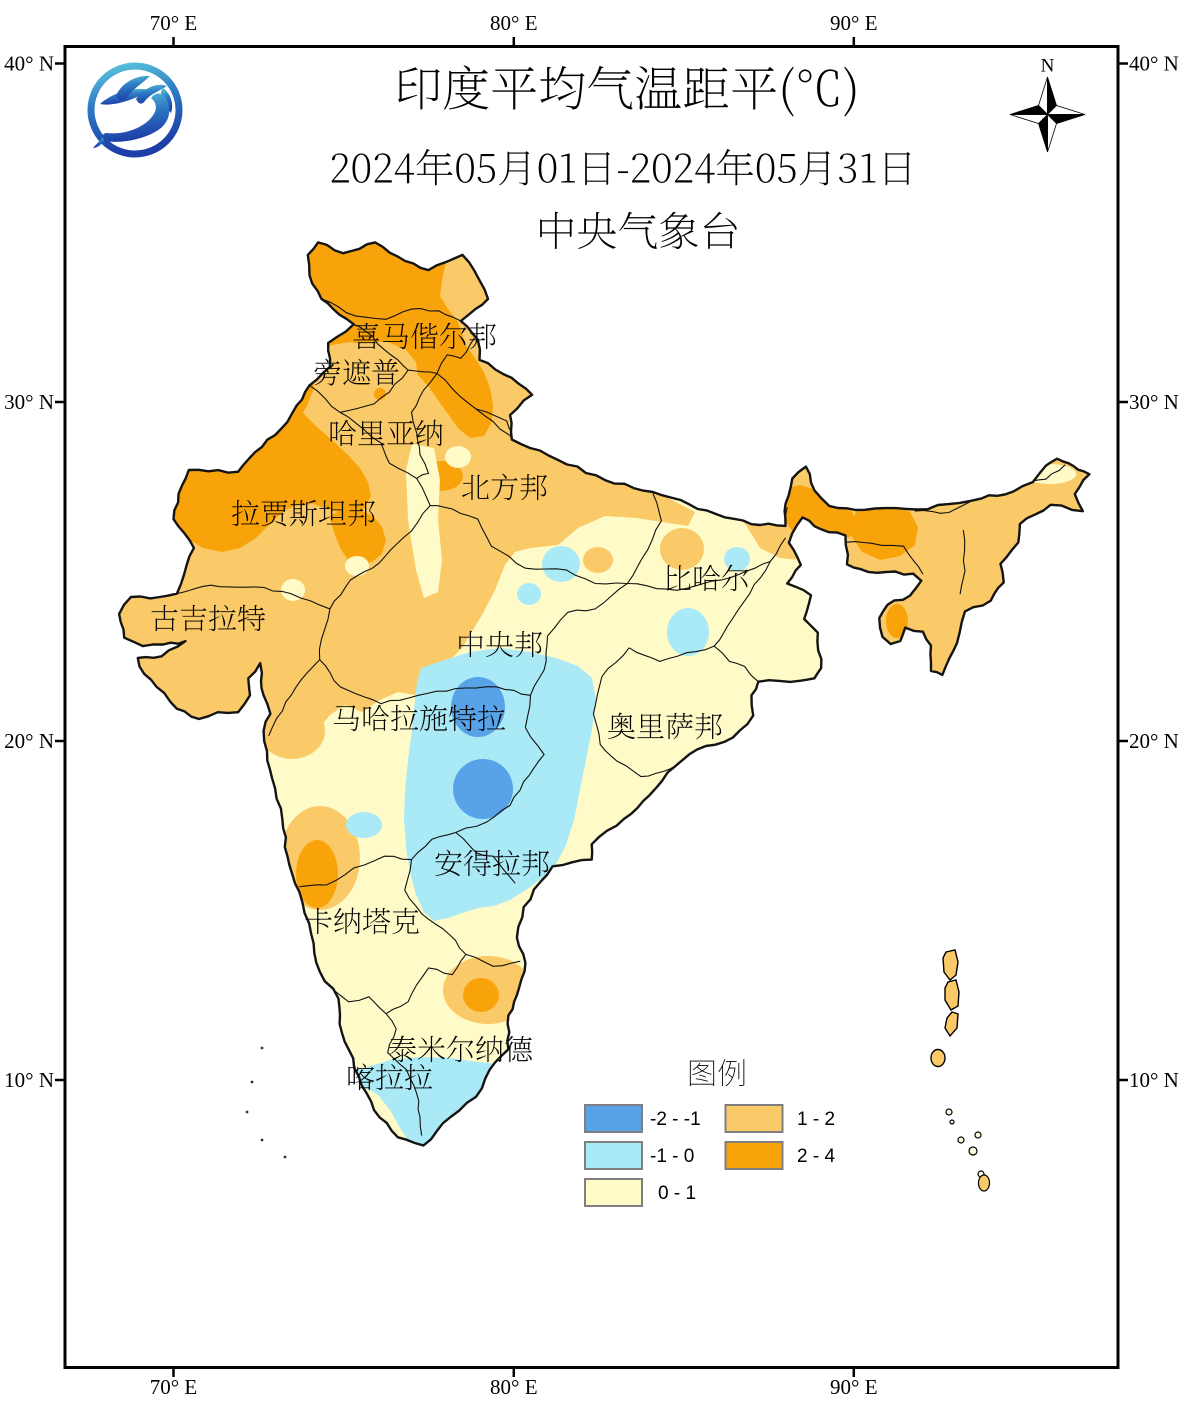 This screenshot has width=1182, height=1409. I want to click on svg-text: N, so click(1048, 66).